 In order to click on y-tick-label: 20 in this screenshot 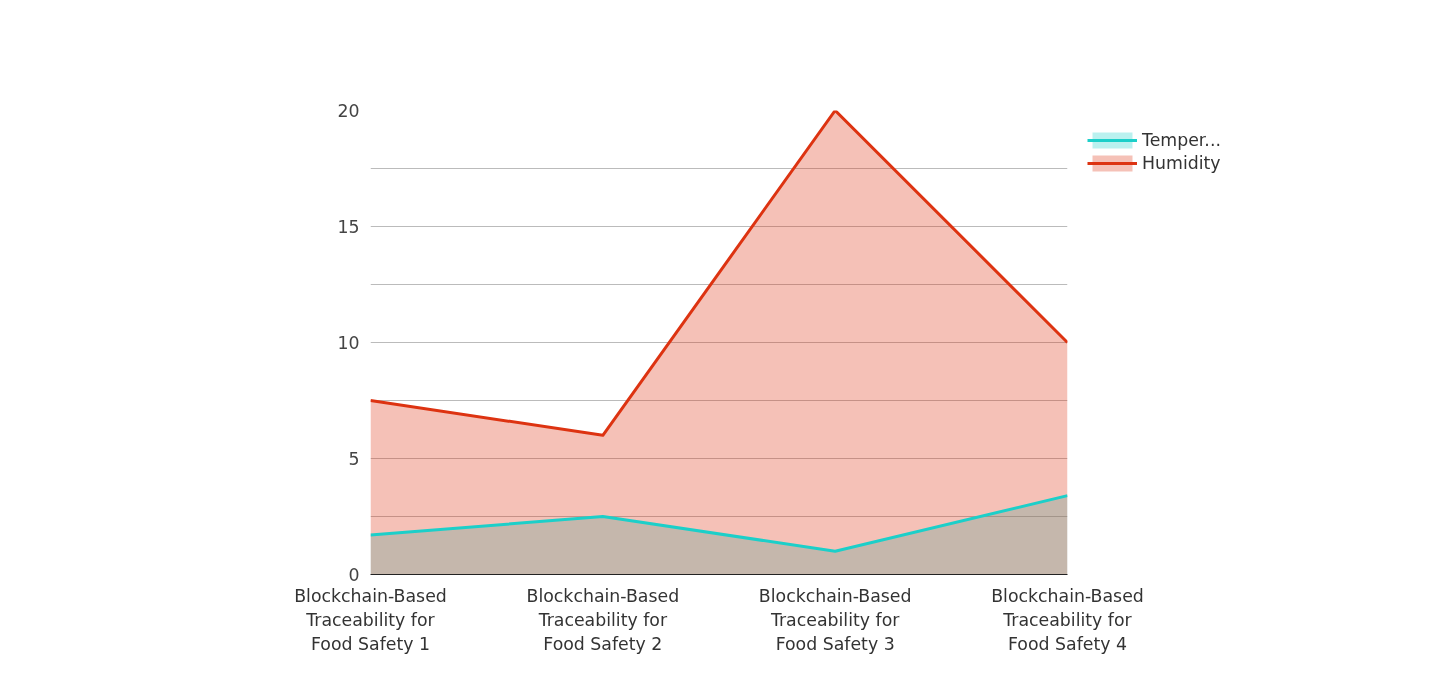, I will do `click(348, 111)`.